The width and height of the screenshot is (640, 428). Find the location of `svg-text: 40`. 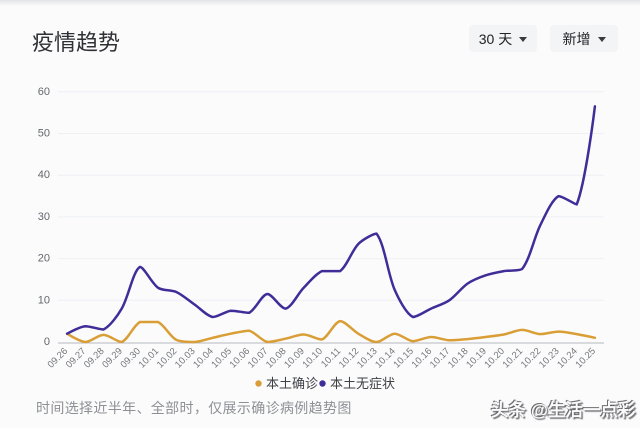

svg-text: 40 is located at coordinates (44, 175).